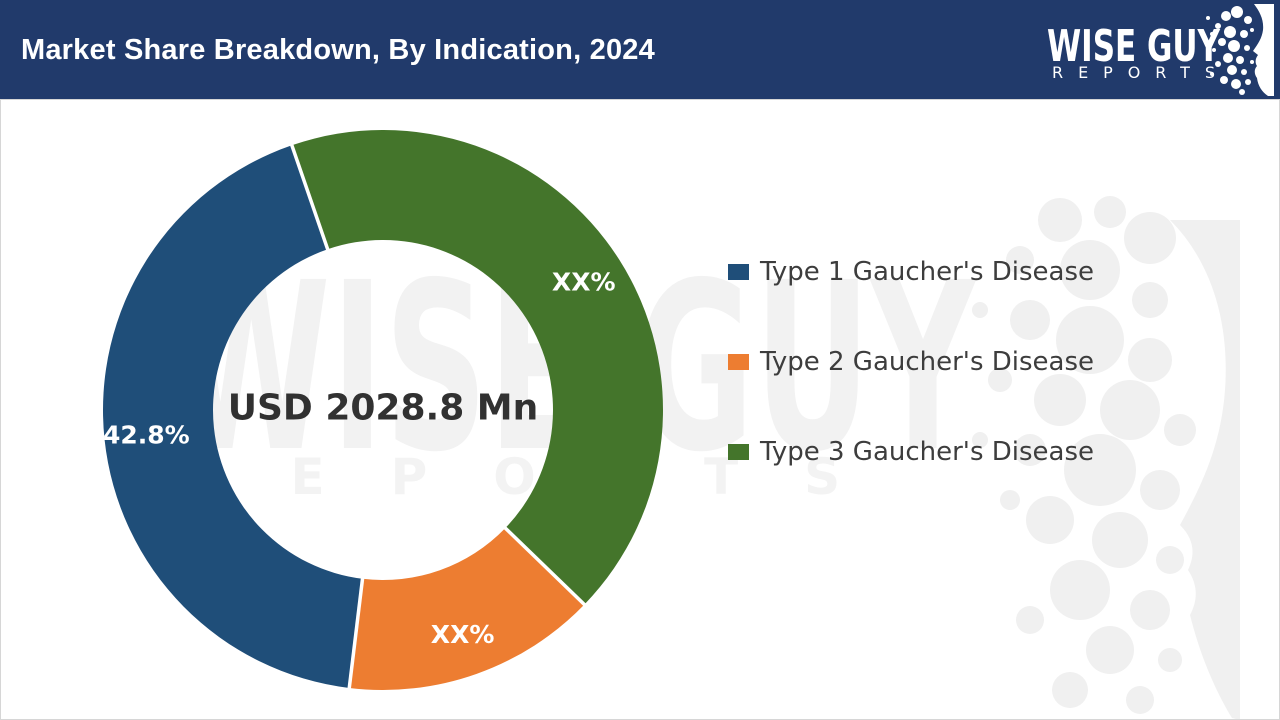  I want to click on legend-item-3: Type 3 Gaucher's Disease, so click(911, 452).